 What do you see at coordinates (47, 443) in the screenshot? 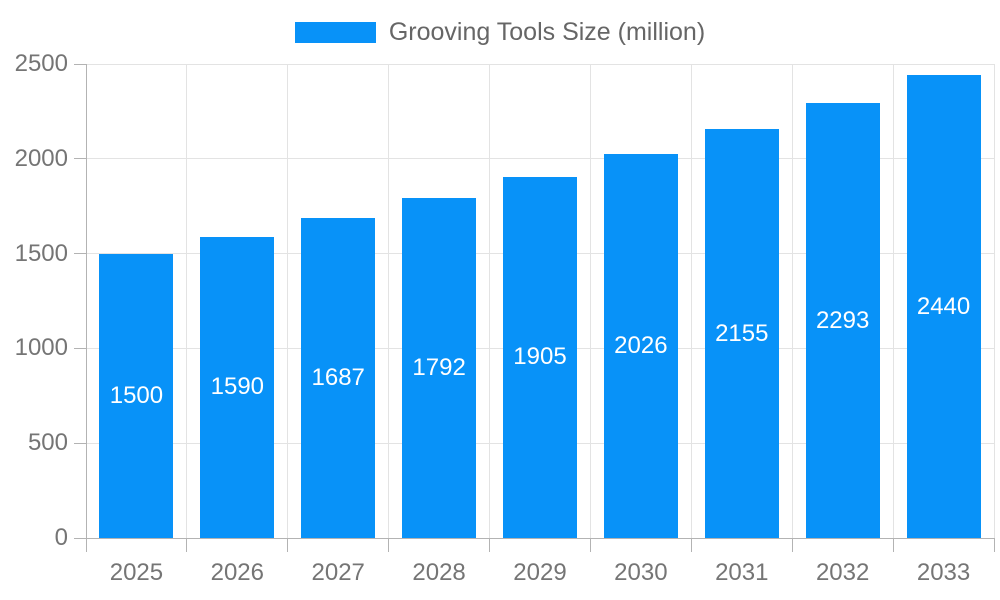
I see `y-axis-label: 500` at bounding box center [47, 443].